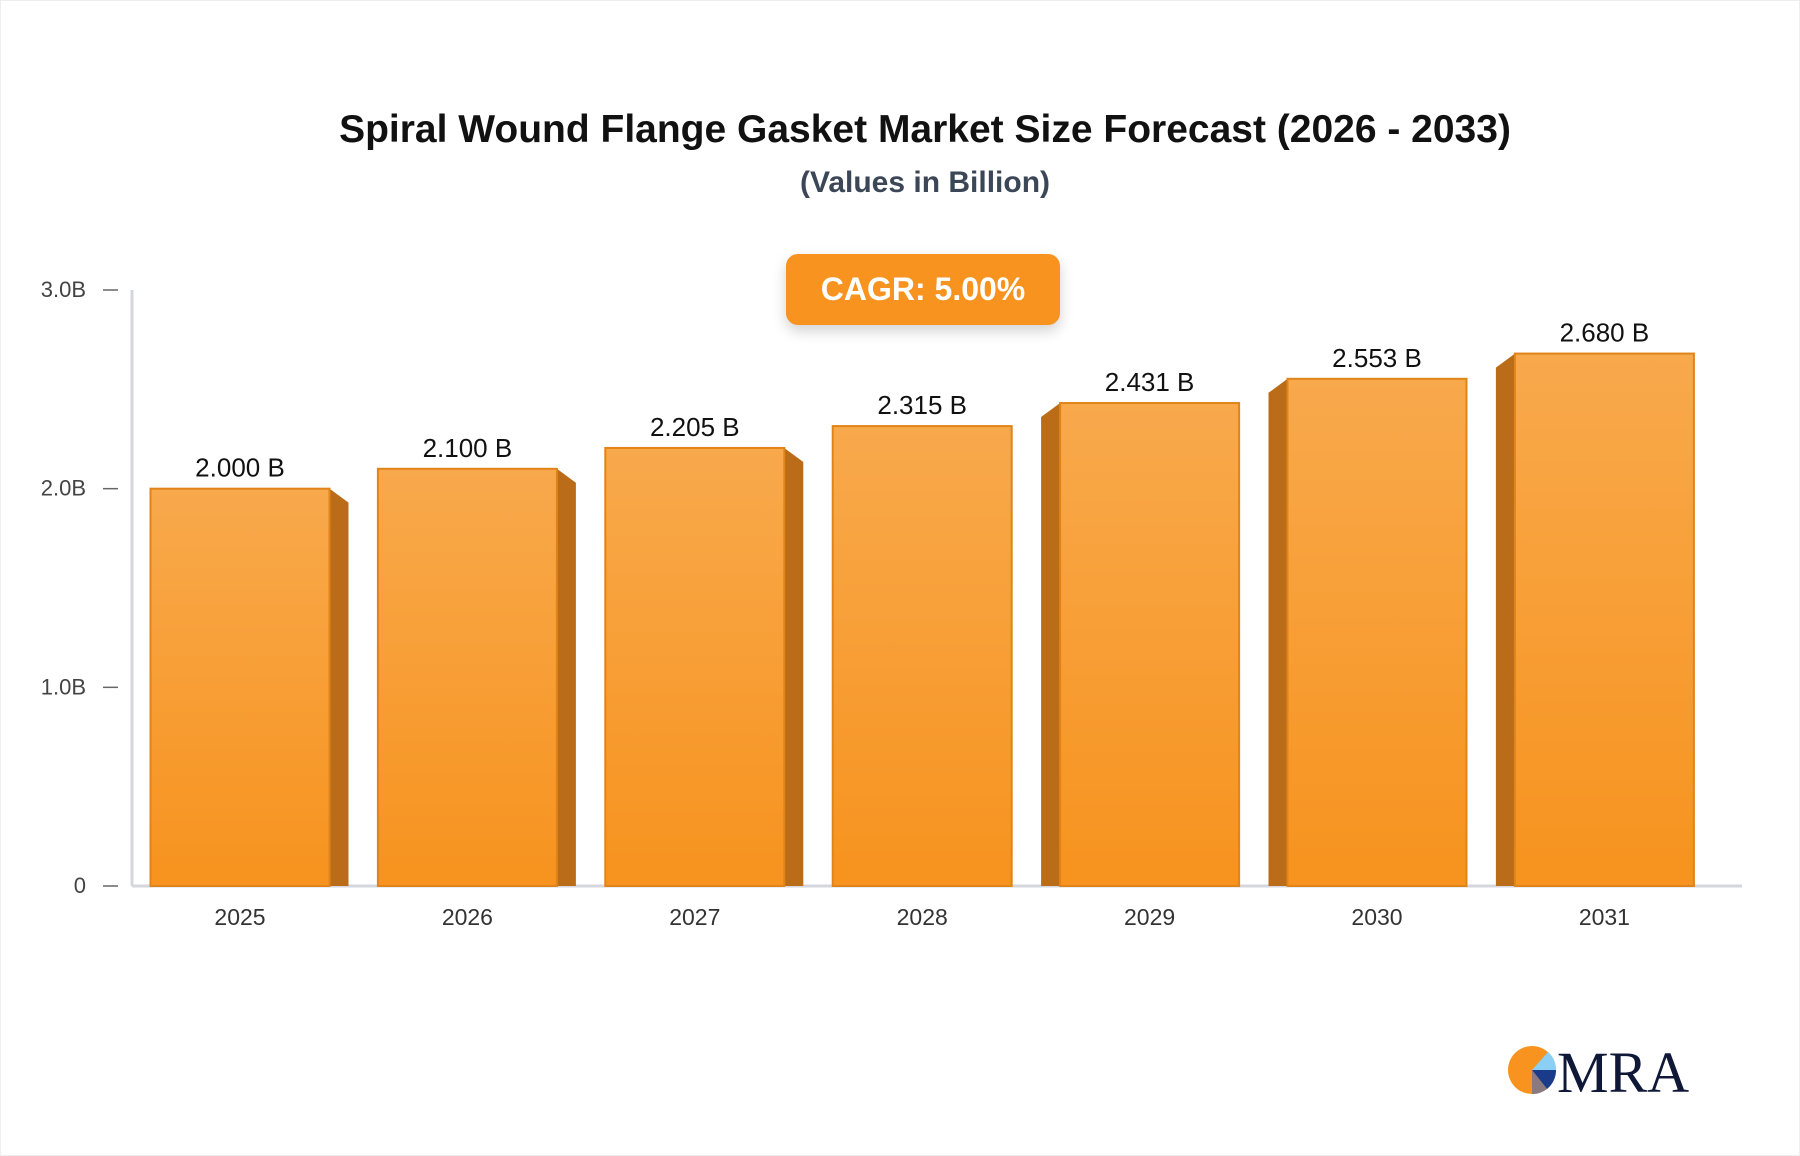 The height and width of the screenshot is (1156, 1800). What do you see at coordinates (922, 405) in the screenshot?
I see `bar-value-label: 2.315 B` at bounding box center [922, 405].